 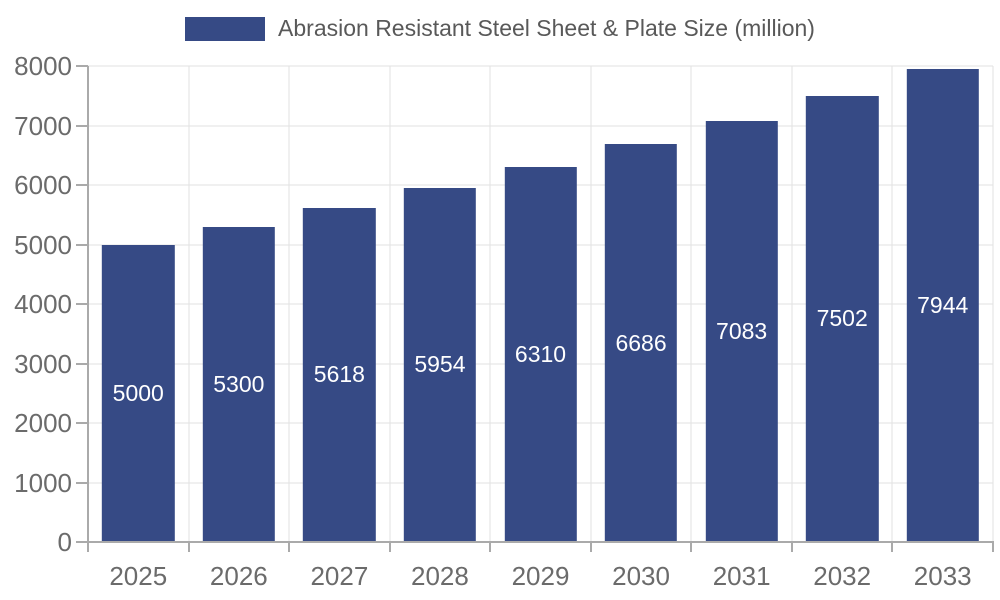 I want to click on bar-2025: 5000, so click(x=138, y=393).